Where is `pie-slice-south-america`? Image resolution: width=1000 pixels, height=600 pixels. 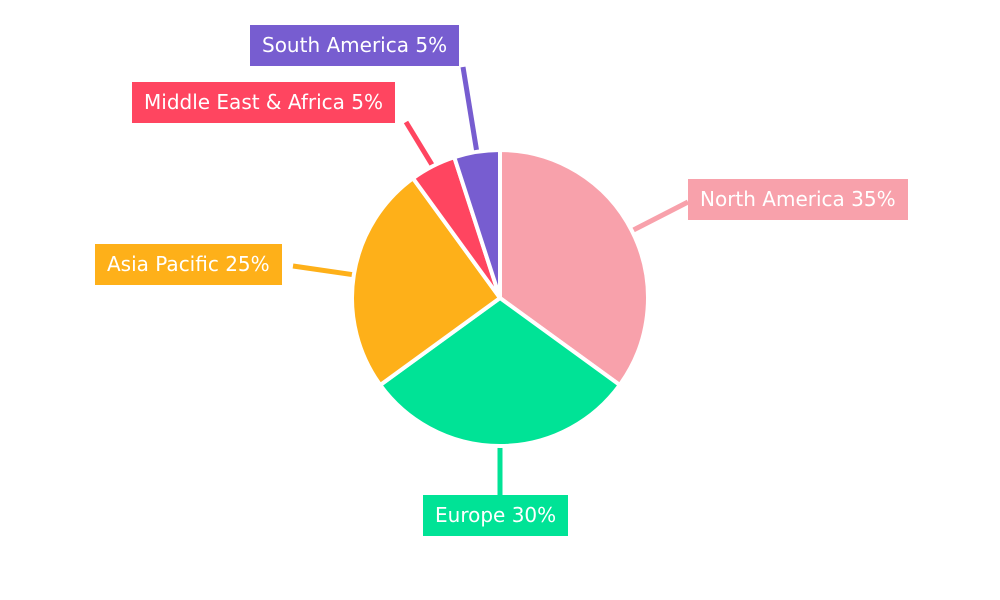
pie-slice-south-america is located at coordinates (477, 224).